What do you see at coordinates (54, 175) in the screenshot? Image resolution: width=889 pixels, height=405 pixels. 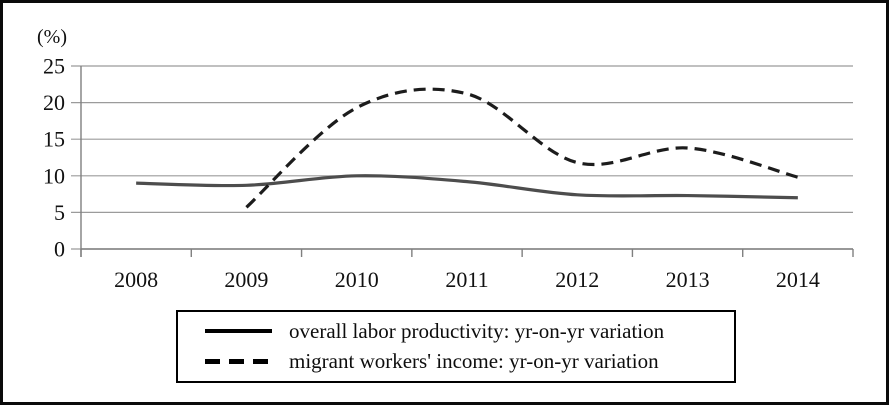 I see `y-tick-label: 10` at bounding box center [54, 175].